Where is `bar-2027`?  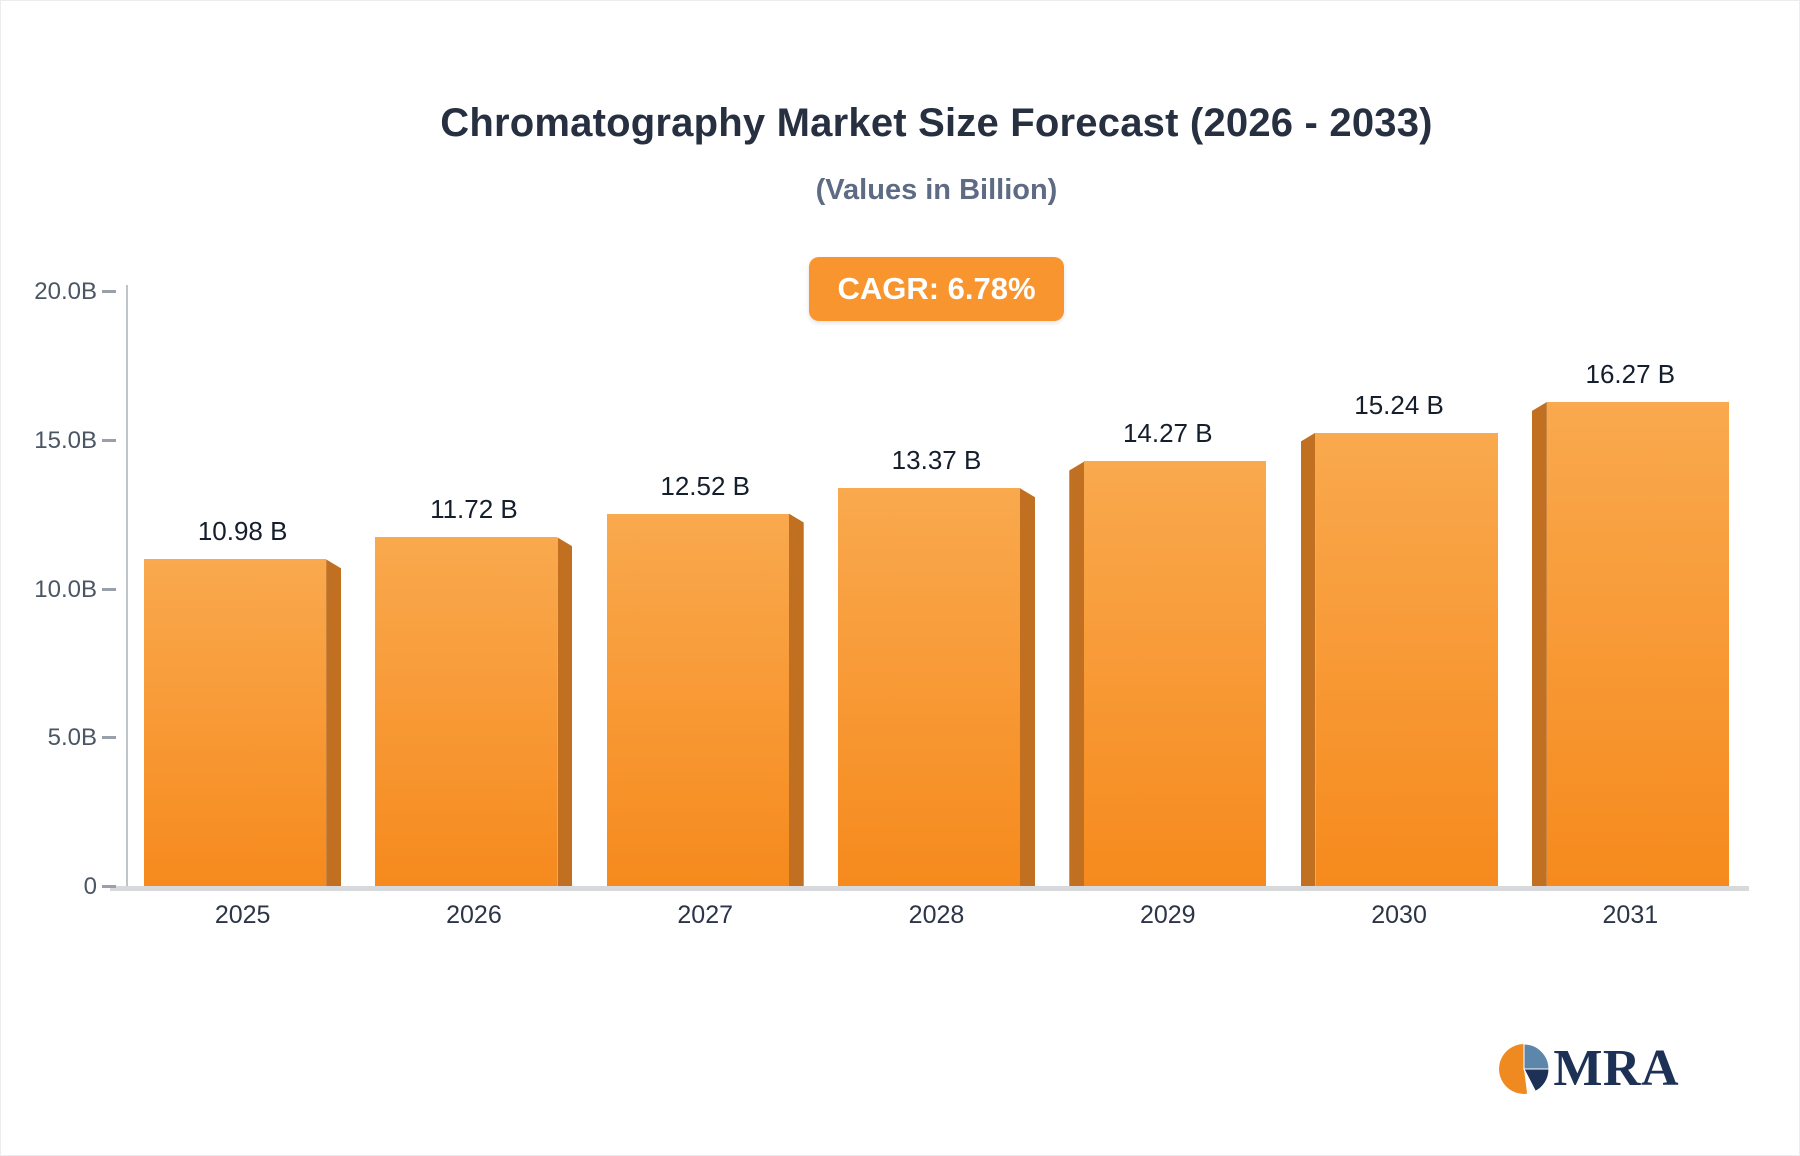
bar-2027 is located at coordinates (705, 699).